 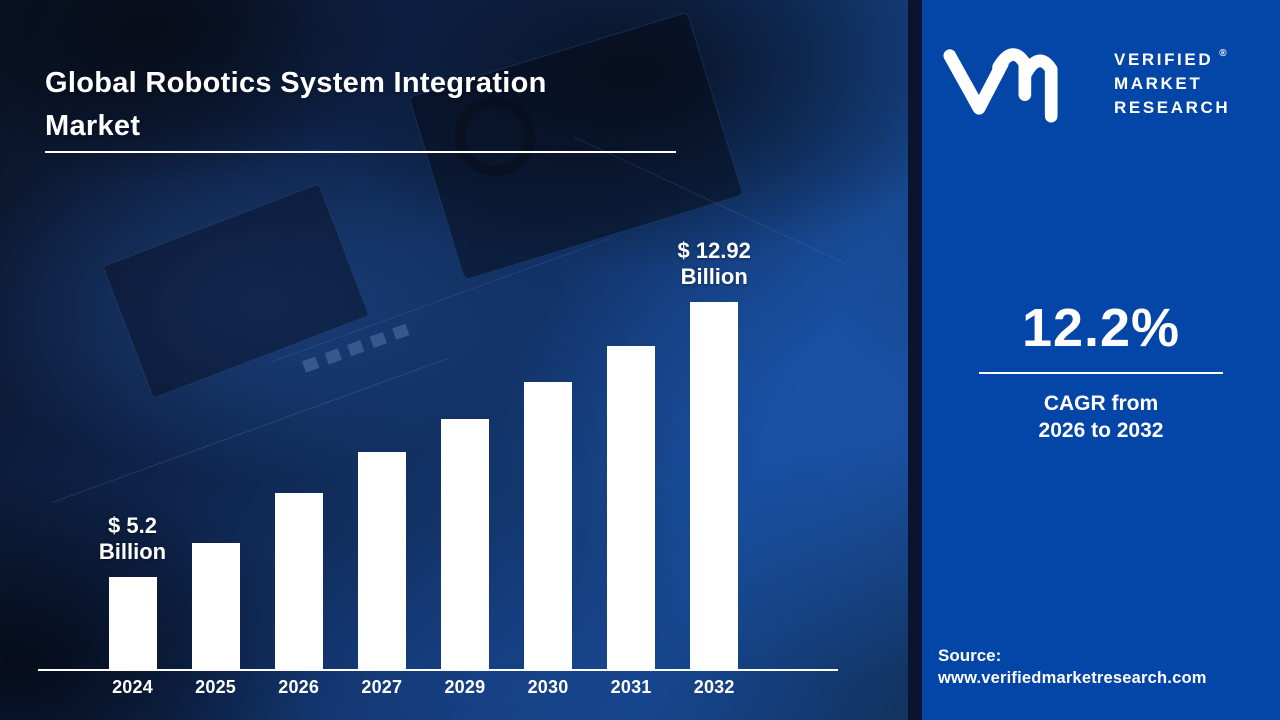 I want to click on source-url: www.verifiedmarketresearch.com, so click(x=1072, y=678).